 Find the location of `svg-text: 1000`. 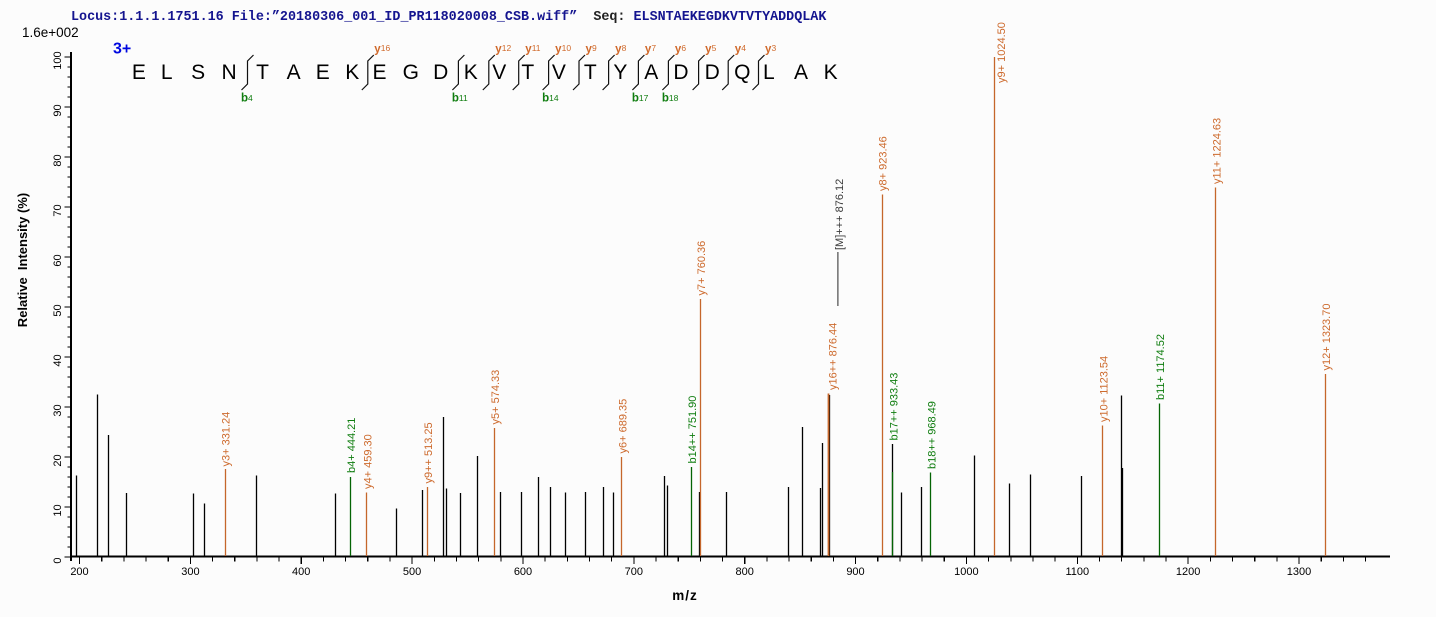

svg-text: 1000 is located at coordinates (966, 572).